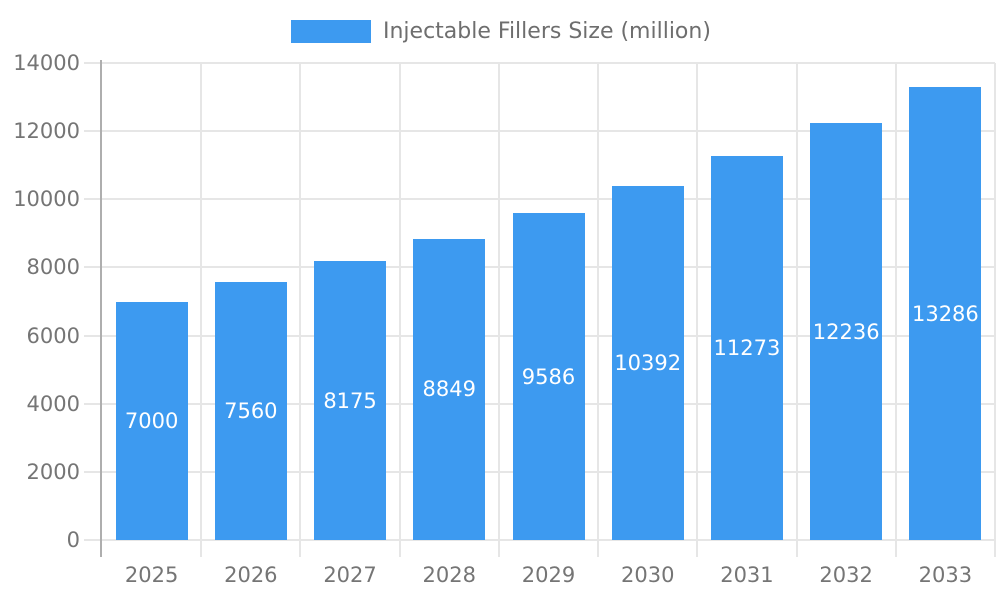 Image resolution: width=1000 pixels, height=600 pixels. I want to click on legend-color-swatch, so click(331, 31).